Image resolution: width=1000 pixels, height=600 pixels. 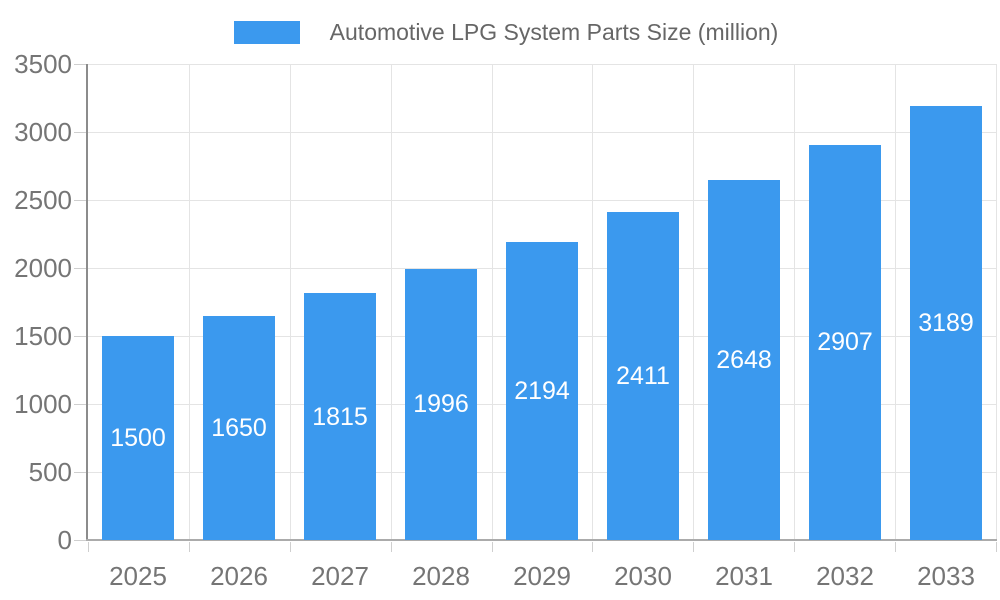 I want to click on y-tick-label: 2000, so click(x=43, y=268).